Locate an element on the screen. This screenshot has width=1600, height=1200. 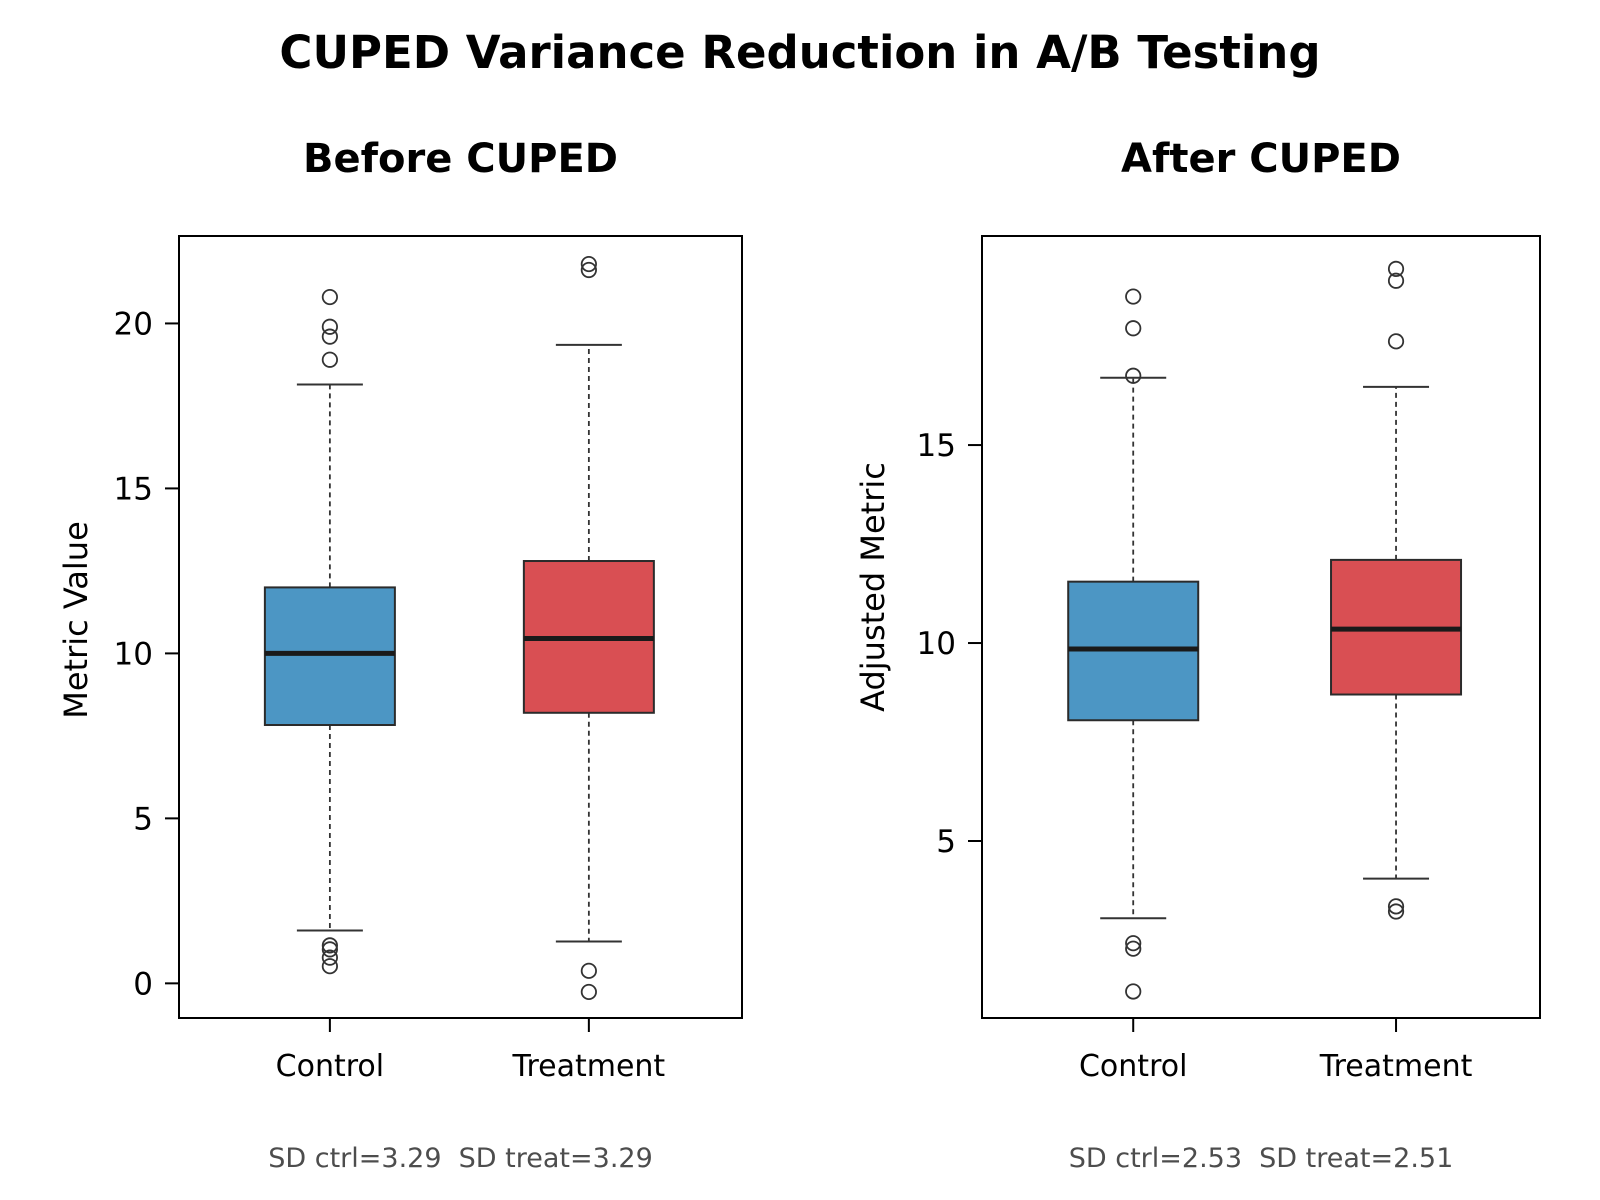
subplot-title-after: After CUPED is located at coordinates (1261, 159).